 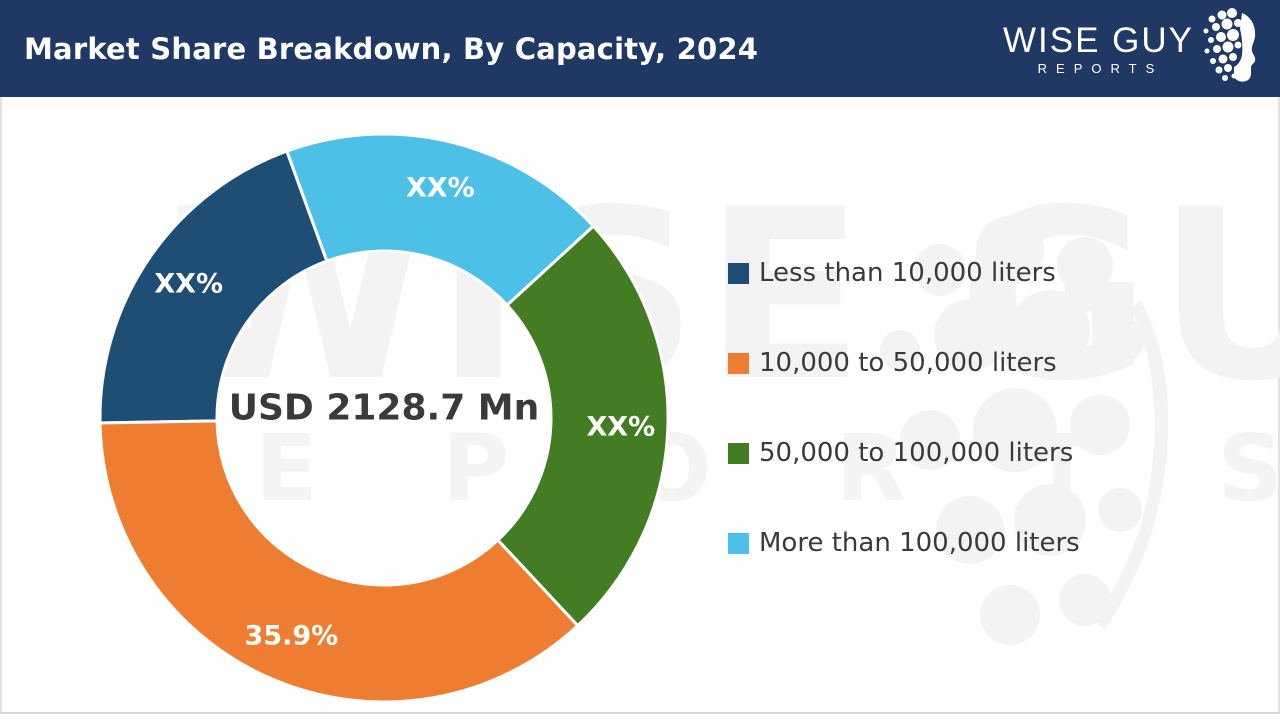 What do you see at coordinates (907, 273) in the screenshot?
I see `legend-label: Less than 10,000 liters` at bounding box center [907, 273].